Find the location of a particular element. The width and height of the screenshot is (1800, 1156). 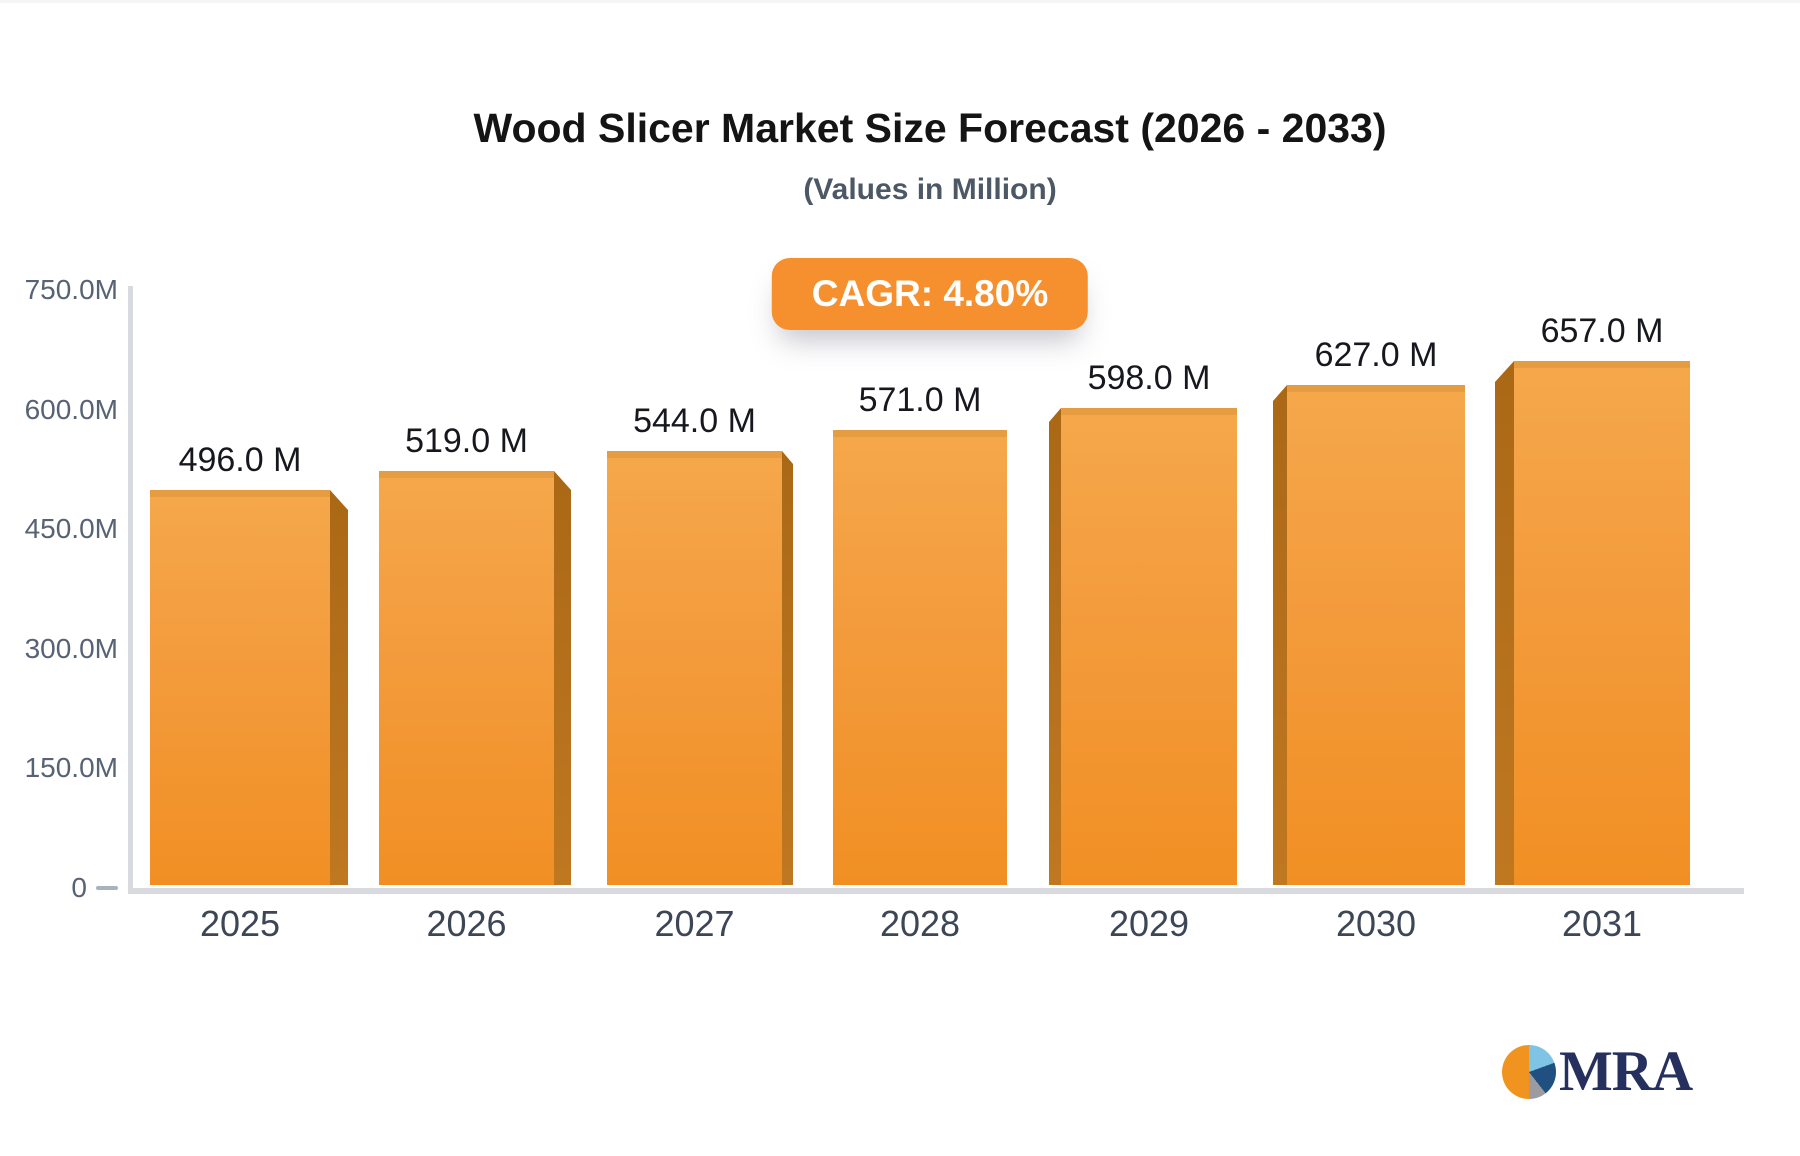

bar: 544.0 M is located at coordinates (700, 643).